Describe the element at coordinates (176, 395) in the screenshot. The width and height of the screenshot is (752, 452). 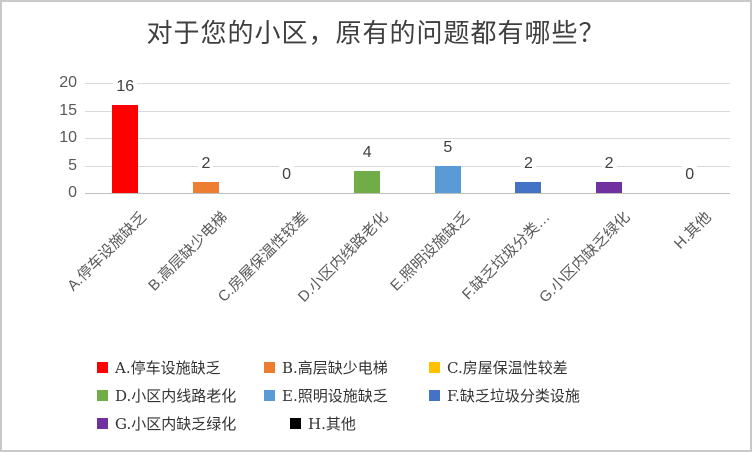
I see `legend-label: D.小区内线路老化` at that location.